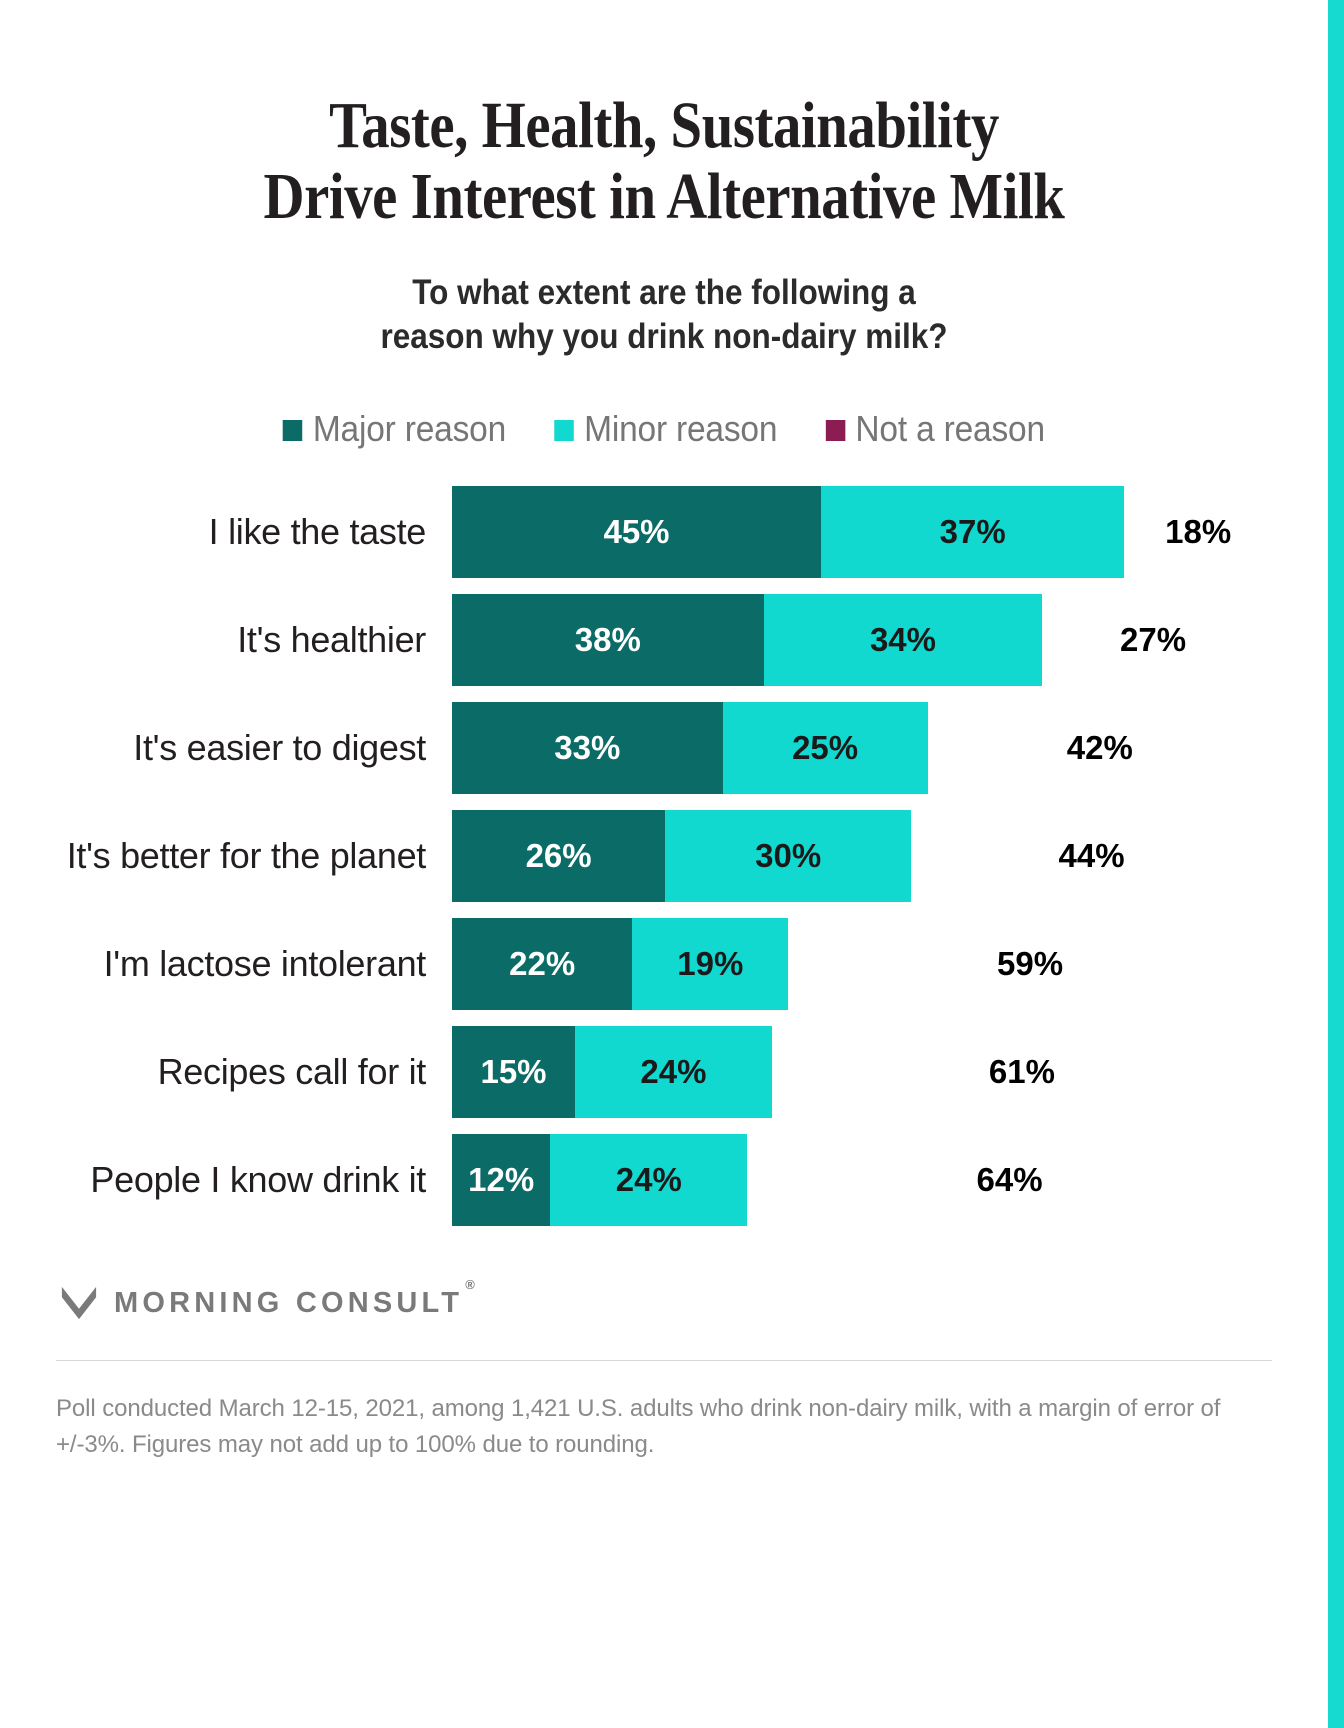 The width and height of the screenshot is (1344, 1728). I want to click on segment-value-label: 37%, so click(972, 532).